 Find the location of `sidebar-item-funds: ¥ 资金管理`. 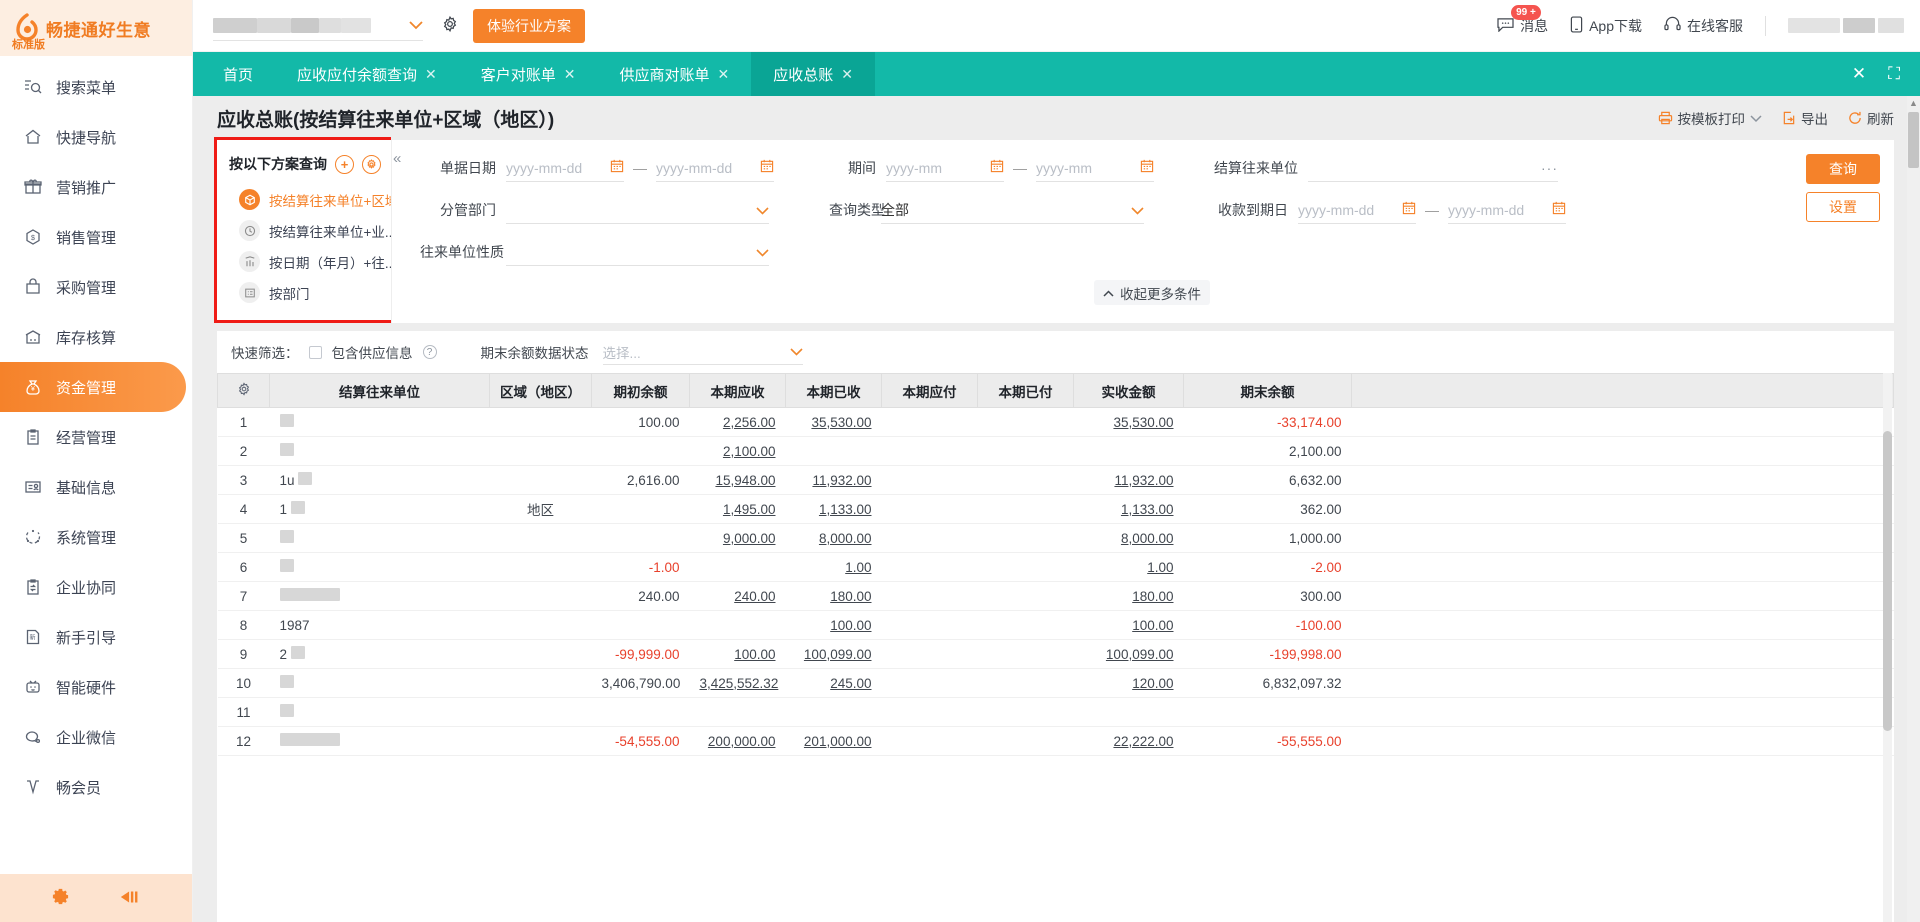

sidebar-item-funds: ¥ 资金管理 is located at coordinates (93, 387).